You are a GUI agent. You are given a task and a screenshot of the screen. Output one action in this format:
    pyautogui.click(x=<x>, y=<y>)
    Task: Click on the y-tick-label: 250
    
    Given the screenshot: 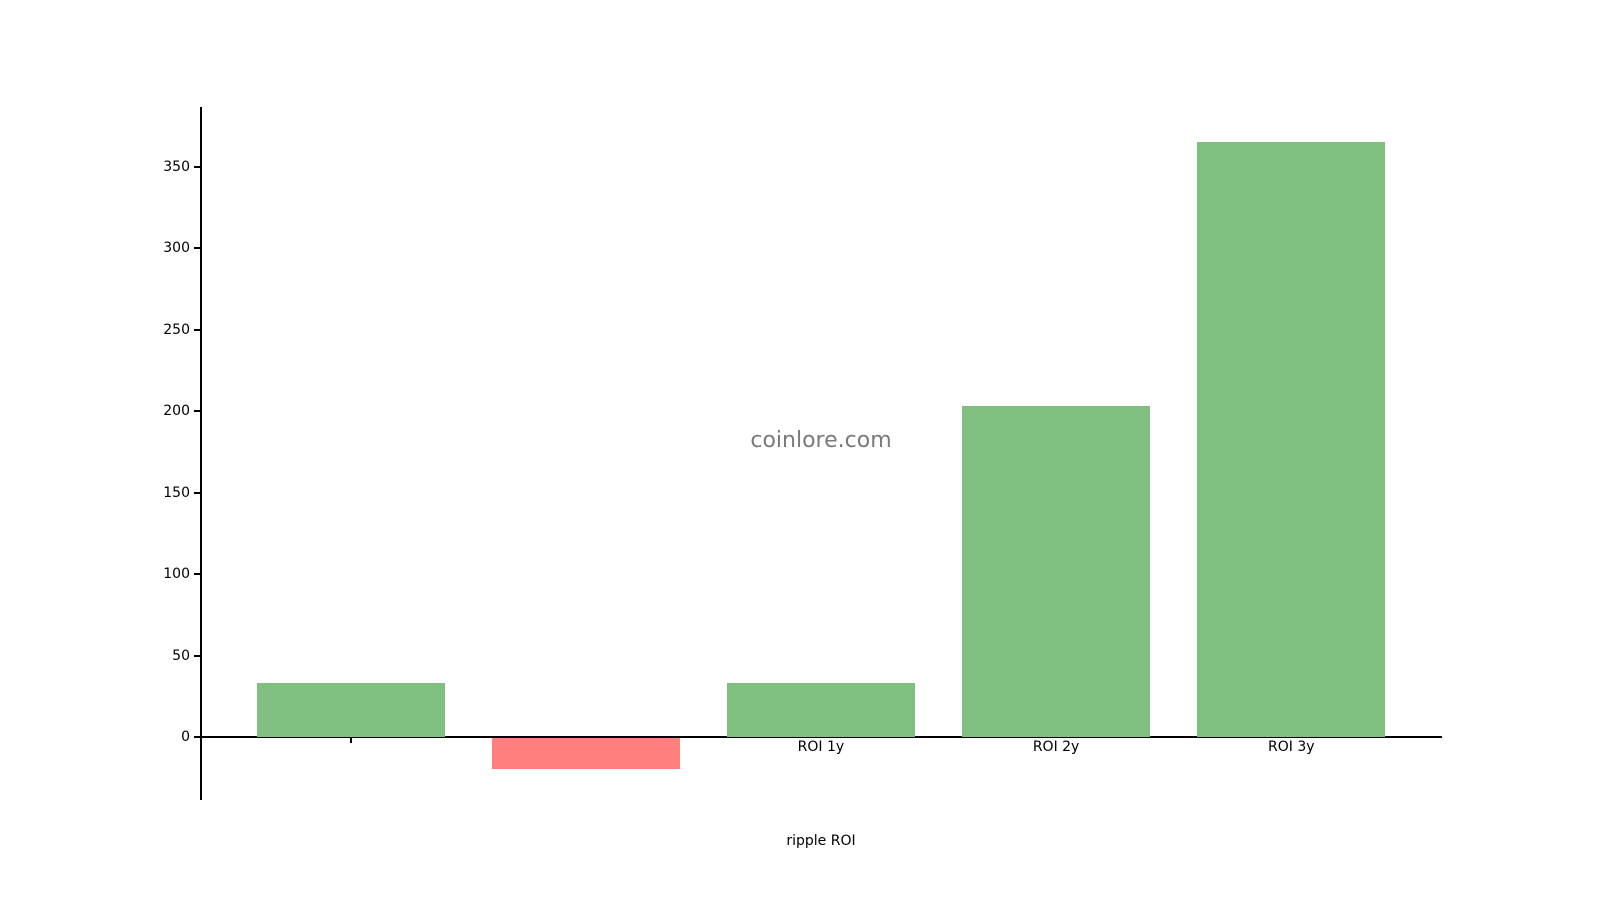 What is the action you would take?
    pyautogui.click(x=176, y=329)
    